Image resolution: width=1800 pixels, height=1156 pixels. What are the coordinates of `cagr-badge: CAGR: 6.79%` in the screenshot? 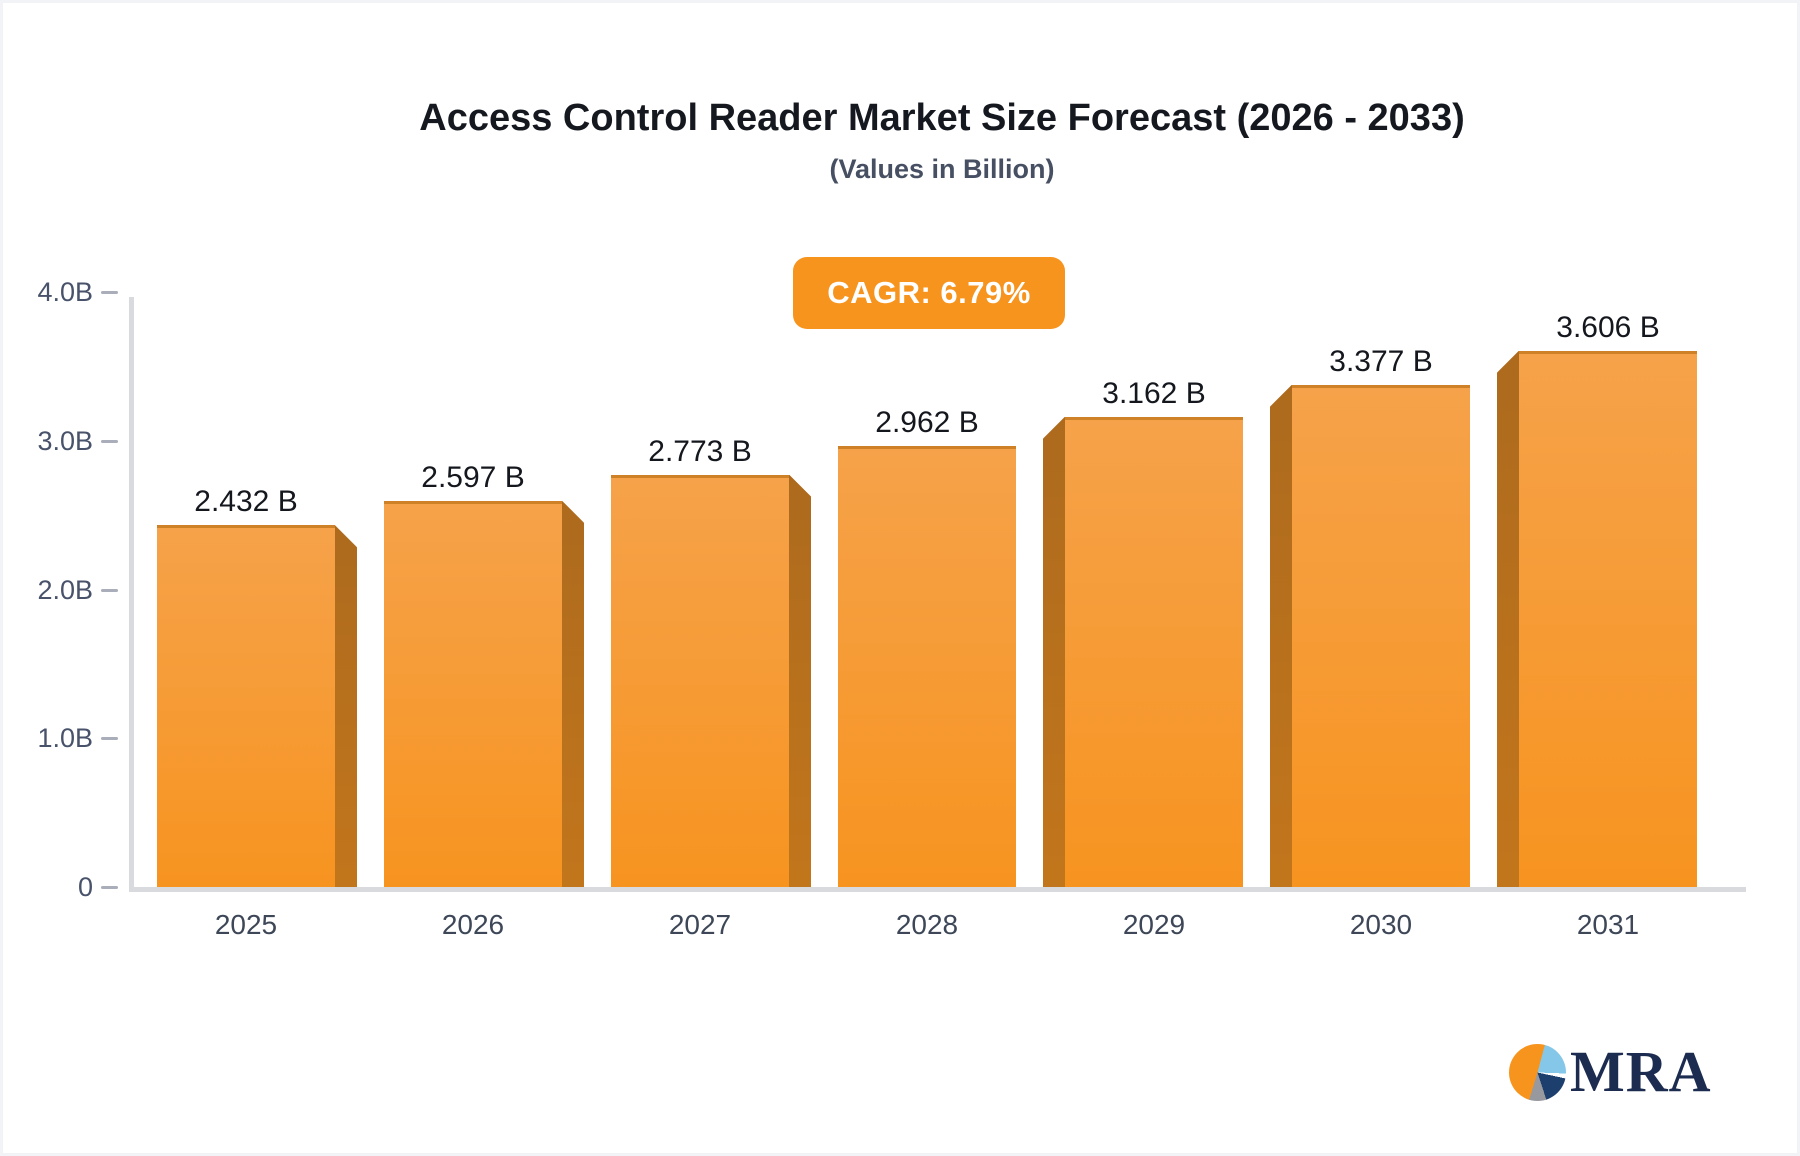 It's located at (929, 293).